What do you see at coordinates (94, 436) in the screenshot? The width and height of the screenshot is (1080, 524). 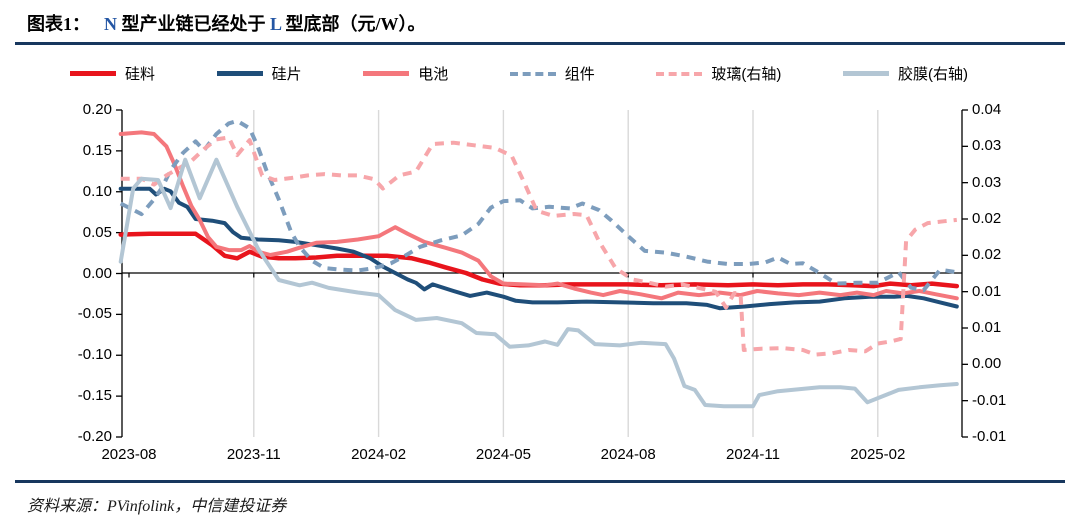 I see `left-axis-label-8: -0.20` at bounding box center [94, 436].